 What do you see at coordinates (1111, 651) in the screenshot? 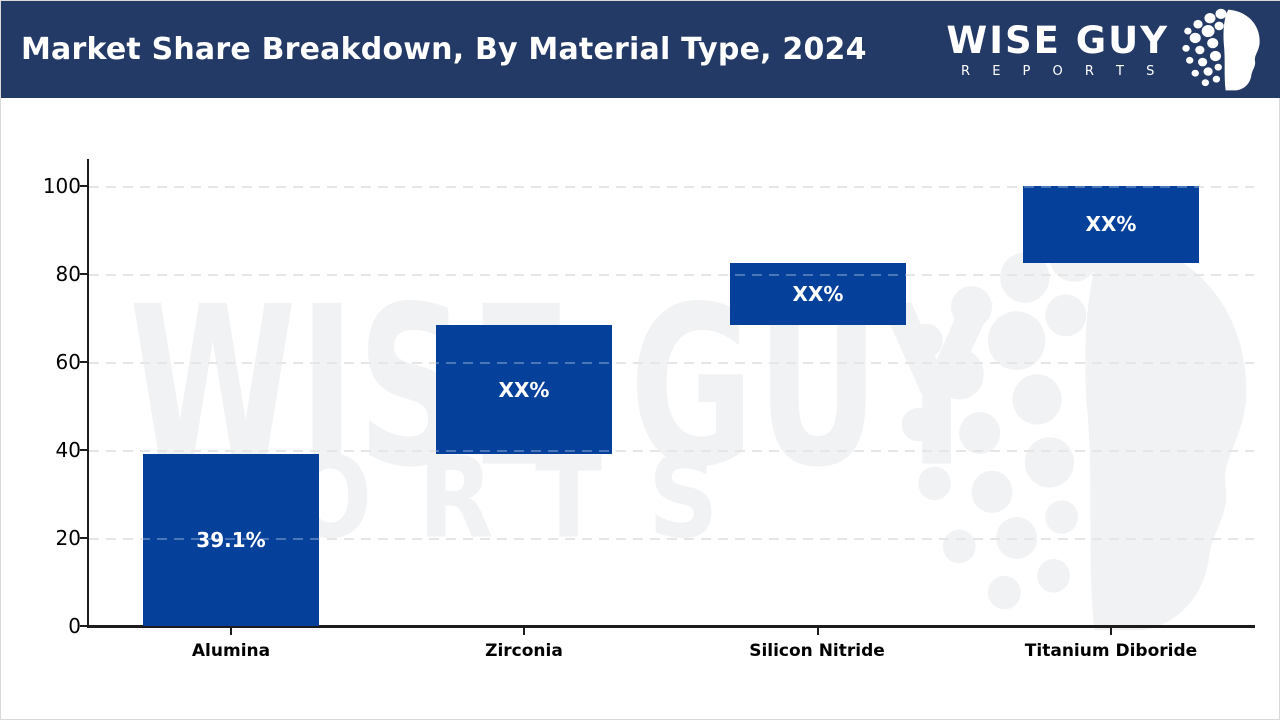
I see `x-category-label-titanium-diboride: Titanium Diboride` at bounding box center [1111, 651].